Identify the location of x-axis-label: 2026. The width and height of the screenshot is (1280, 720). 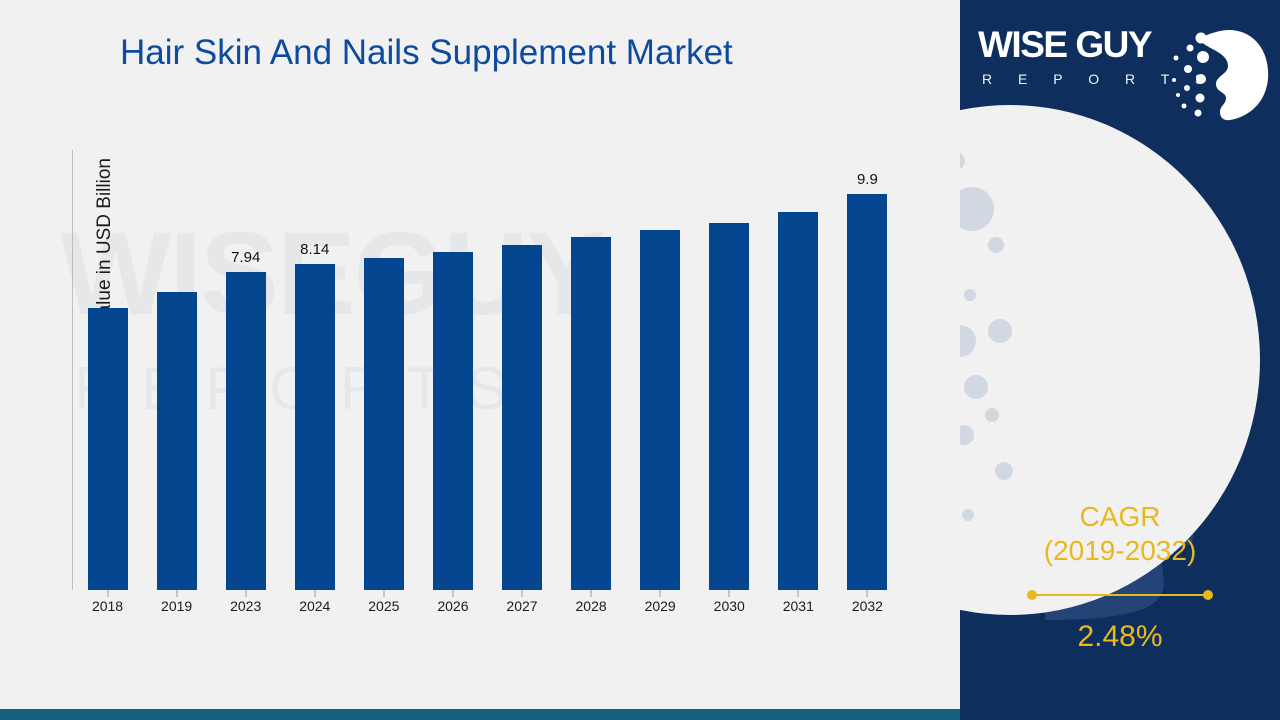
(453, 606).